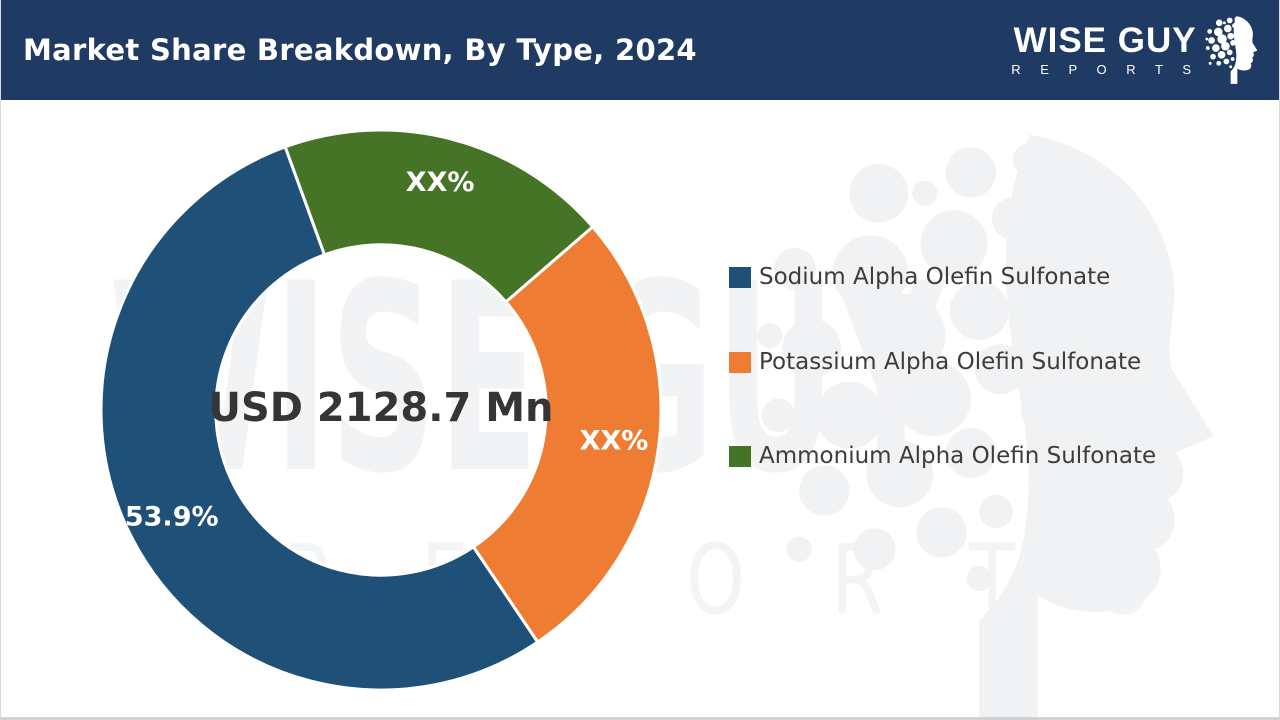 Image resolution: width=1280 pixels, height=720 pixels. Describe the element at coordinates (1105, 41) in the screenshot. I see `logo-wordmark: WISE GUY` at that location.